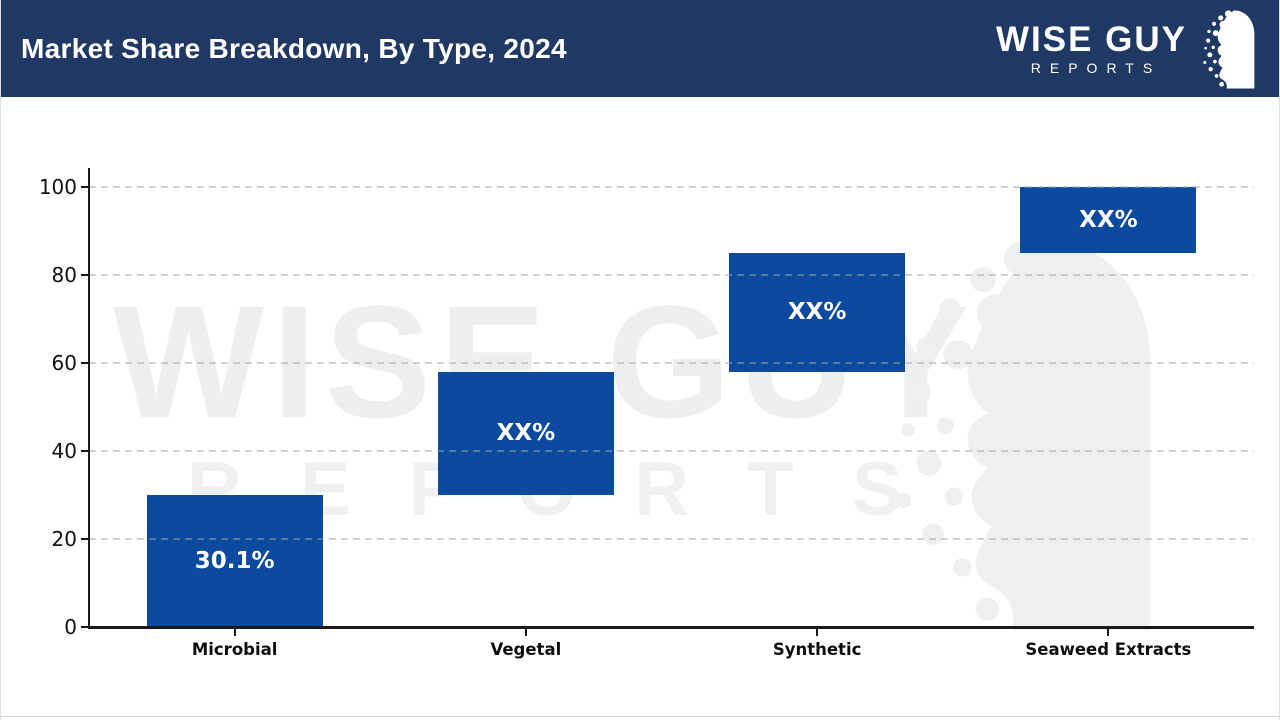 The width and height of the screenshot is (1280, 720). Describe the element at coordinates (70, 627) in the screenshot. I see `y-tick-label-0: 0` at that location.